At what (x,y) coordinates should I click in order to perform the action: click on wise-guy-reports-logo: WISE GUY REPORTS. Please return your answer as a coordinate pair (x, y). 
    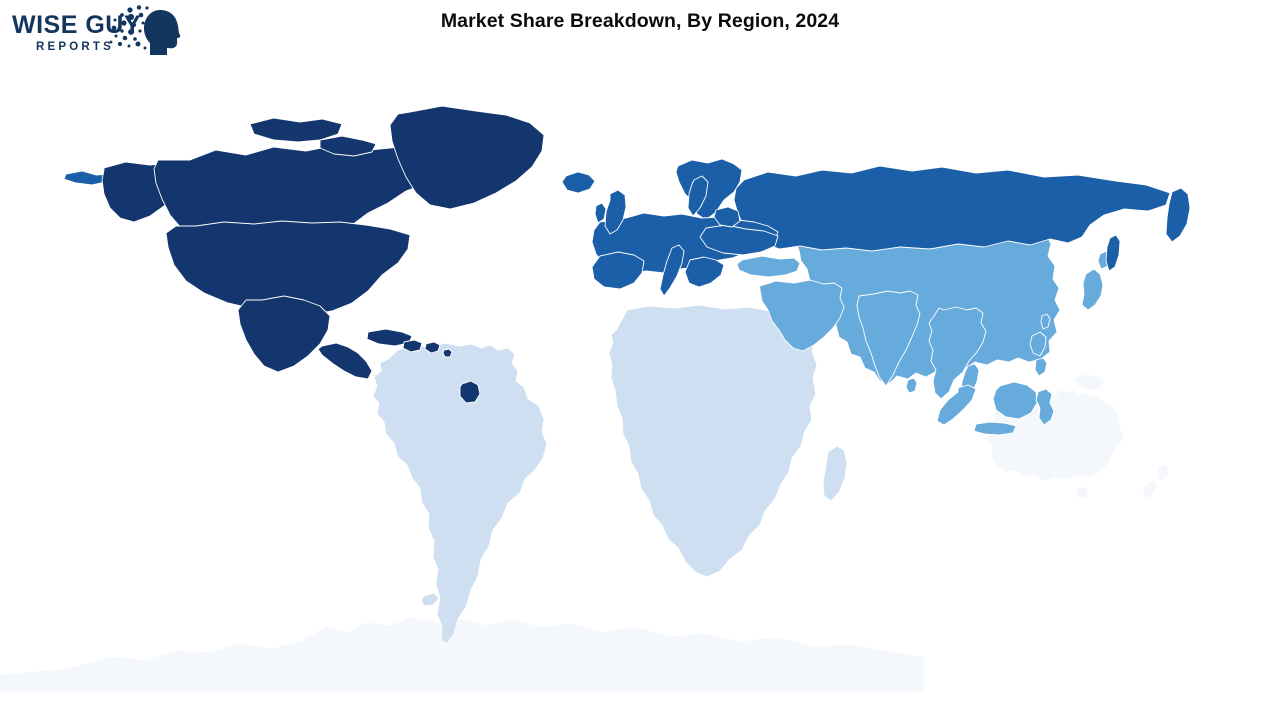
    Looking at the image, I should click on (102, 30).